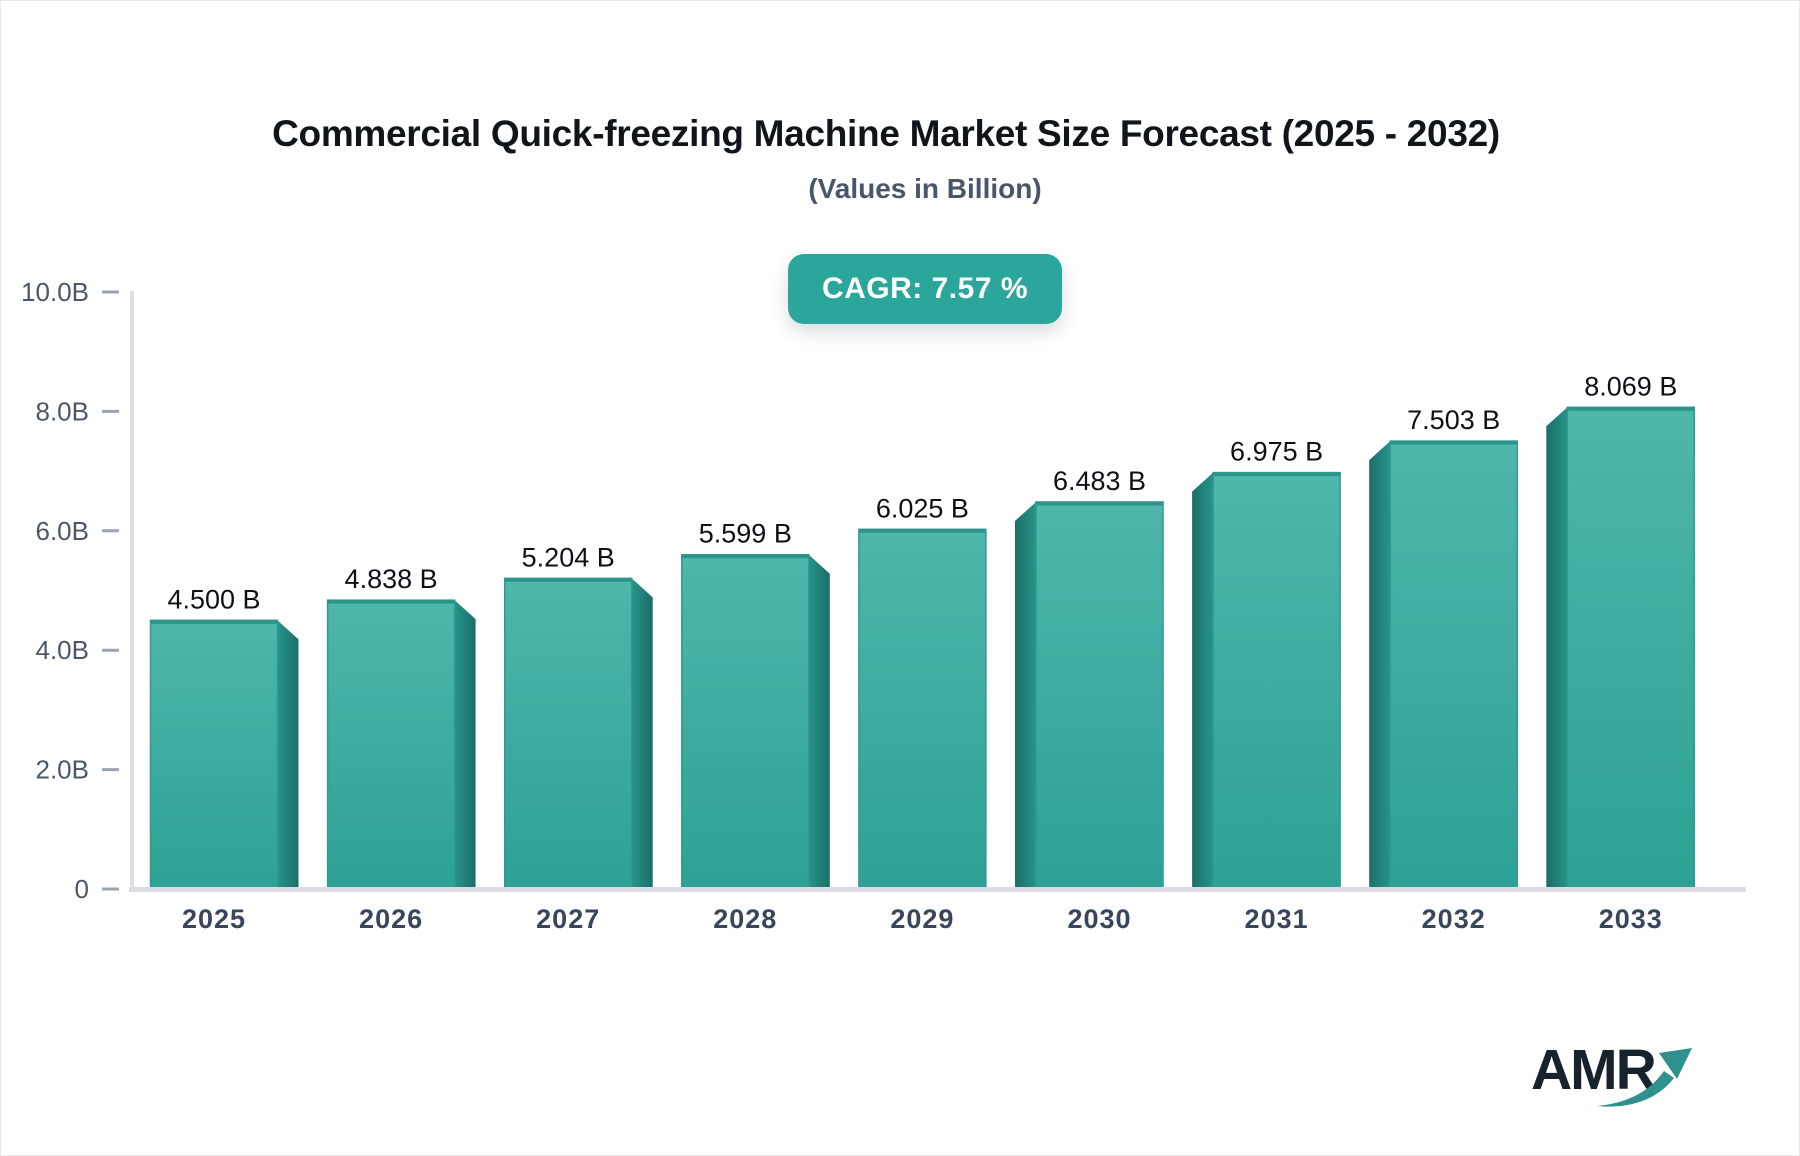 The width and height of the screenshot is (1800, 1156). Describe the element at coordinates (745, 919) in the screenshot. I see `x-axis-label: 2028` at that location.